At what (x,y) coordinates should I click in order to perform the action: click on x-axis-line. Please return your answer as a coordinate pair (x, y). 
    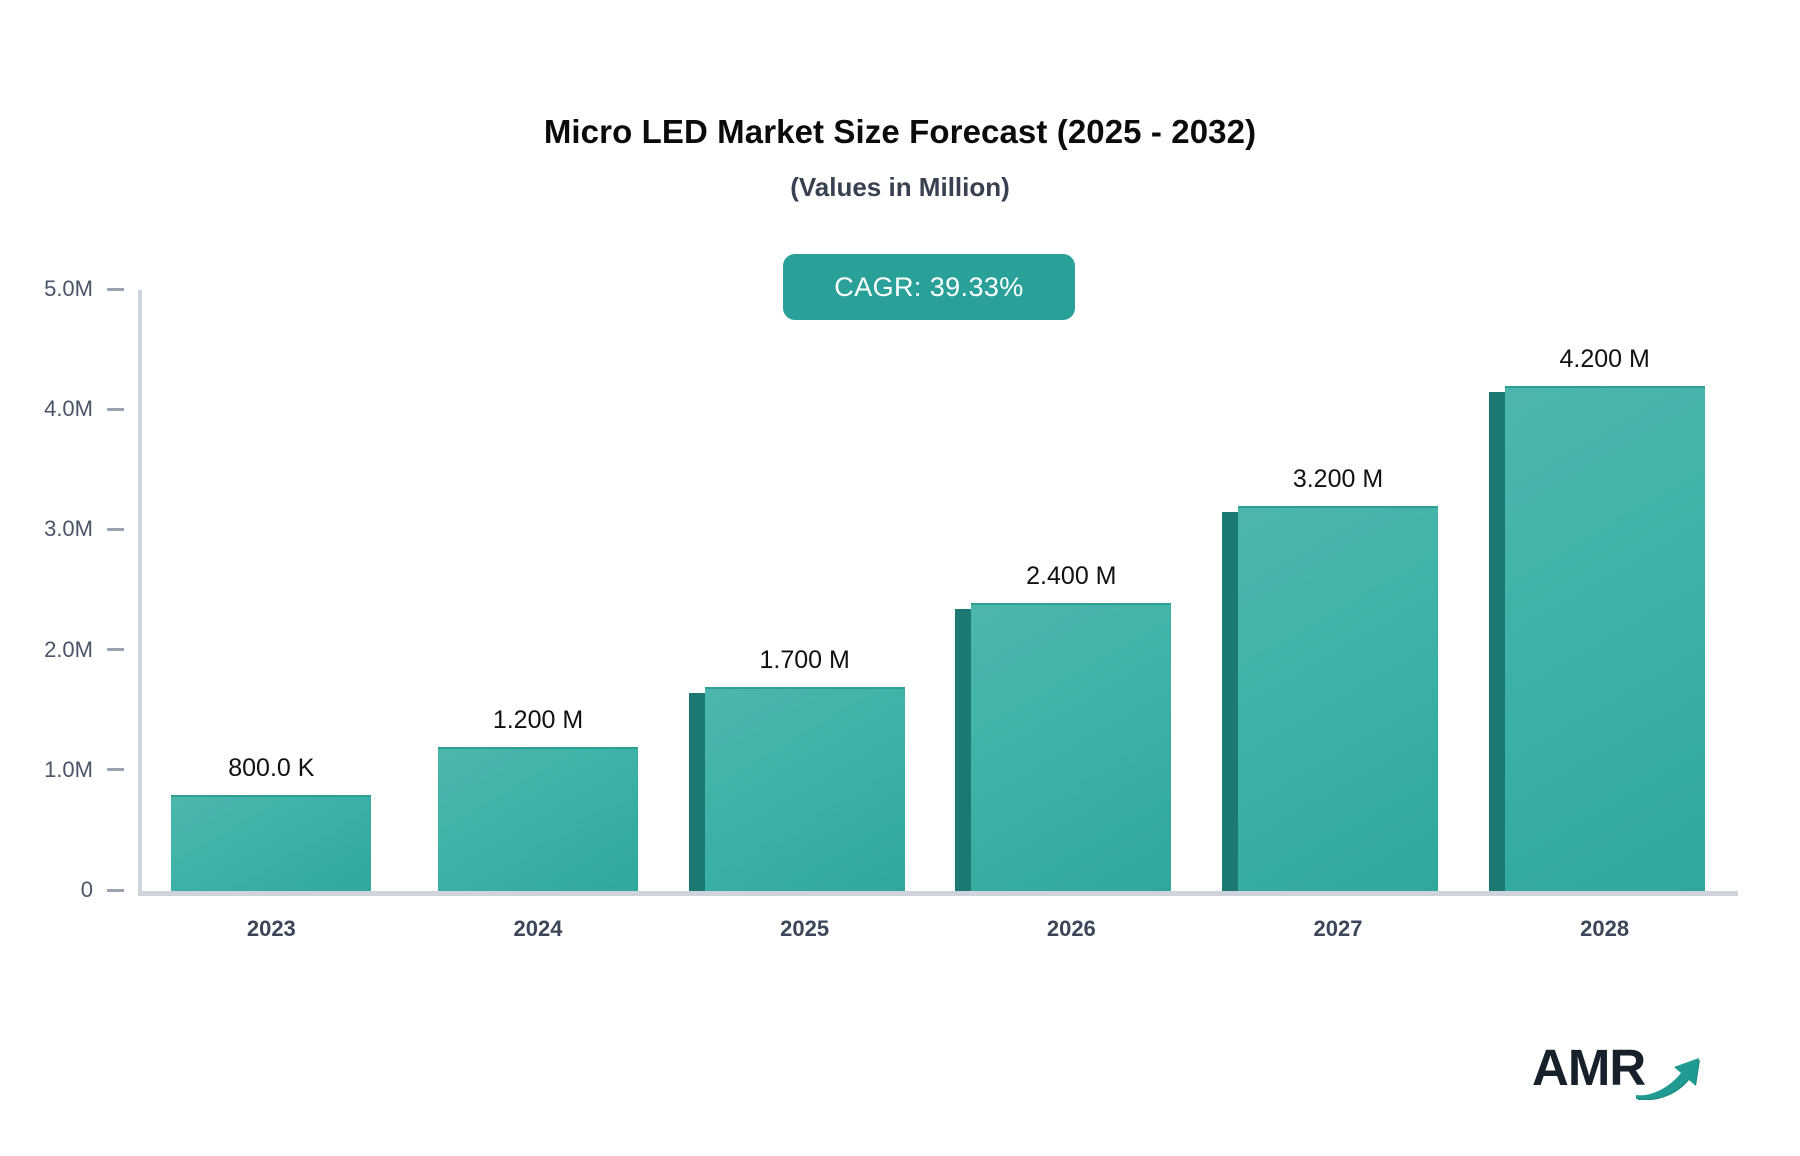
    Looking at the image, I should click on (938, 893).